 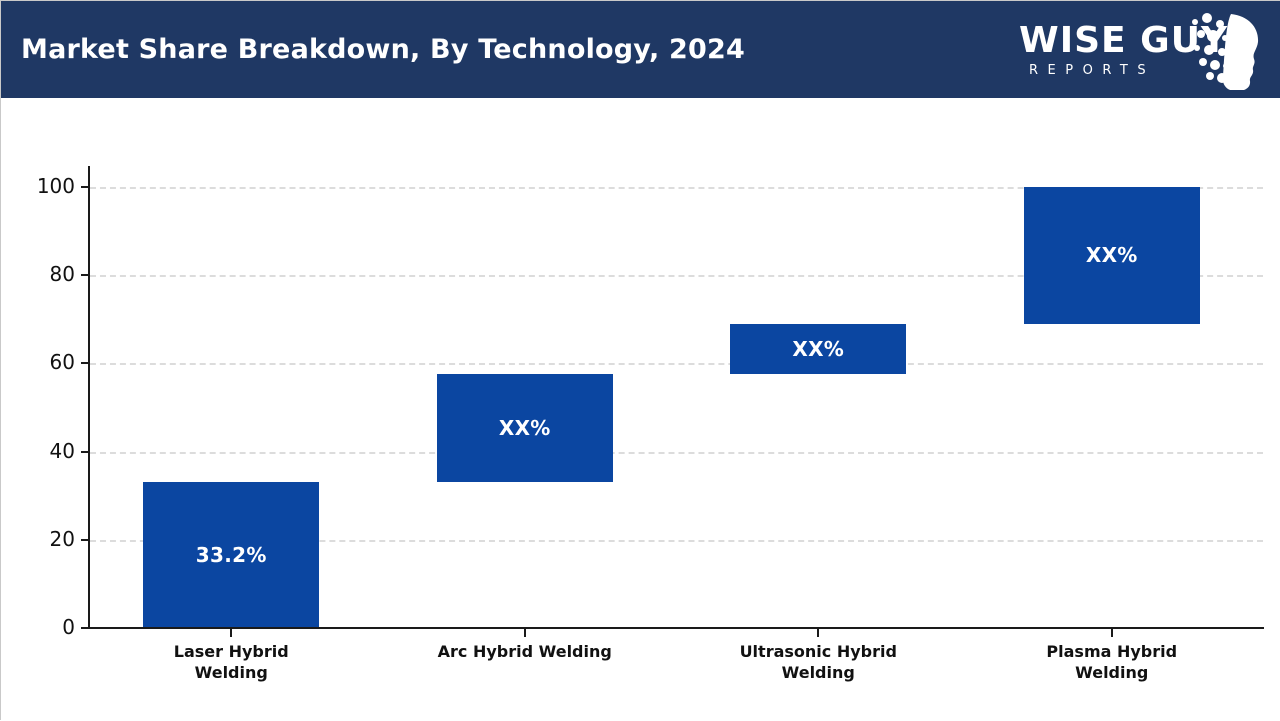 I want to click on y-tick-label-100: 100, so click(x=55, y=186).